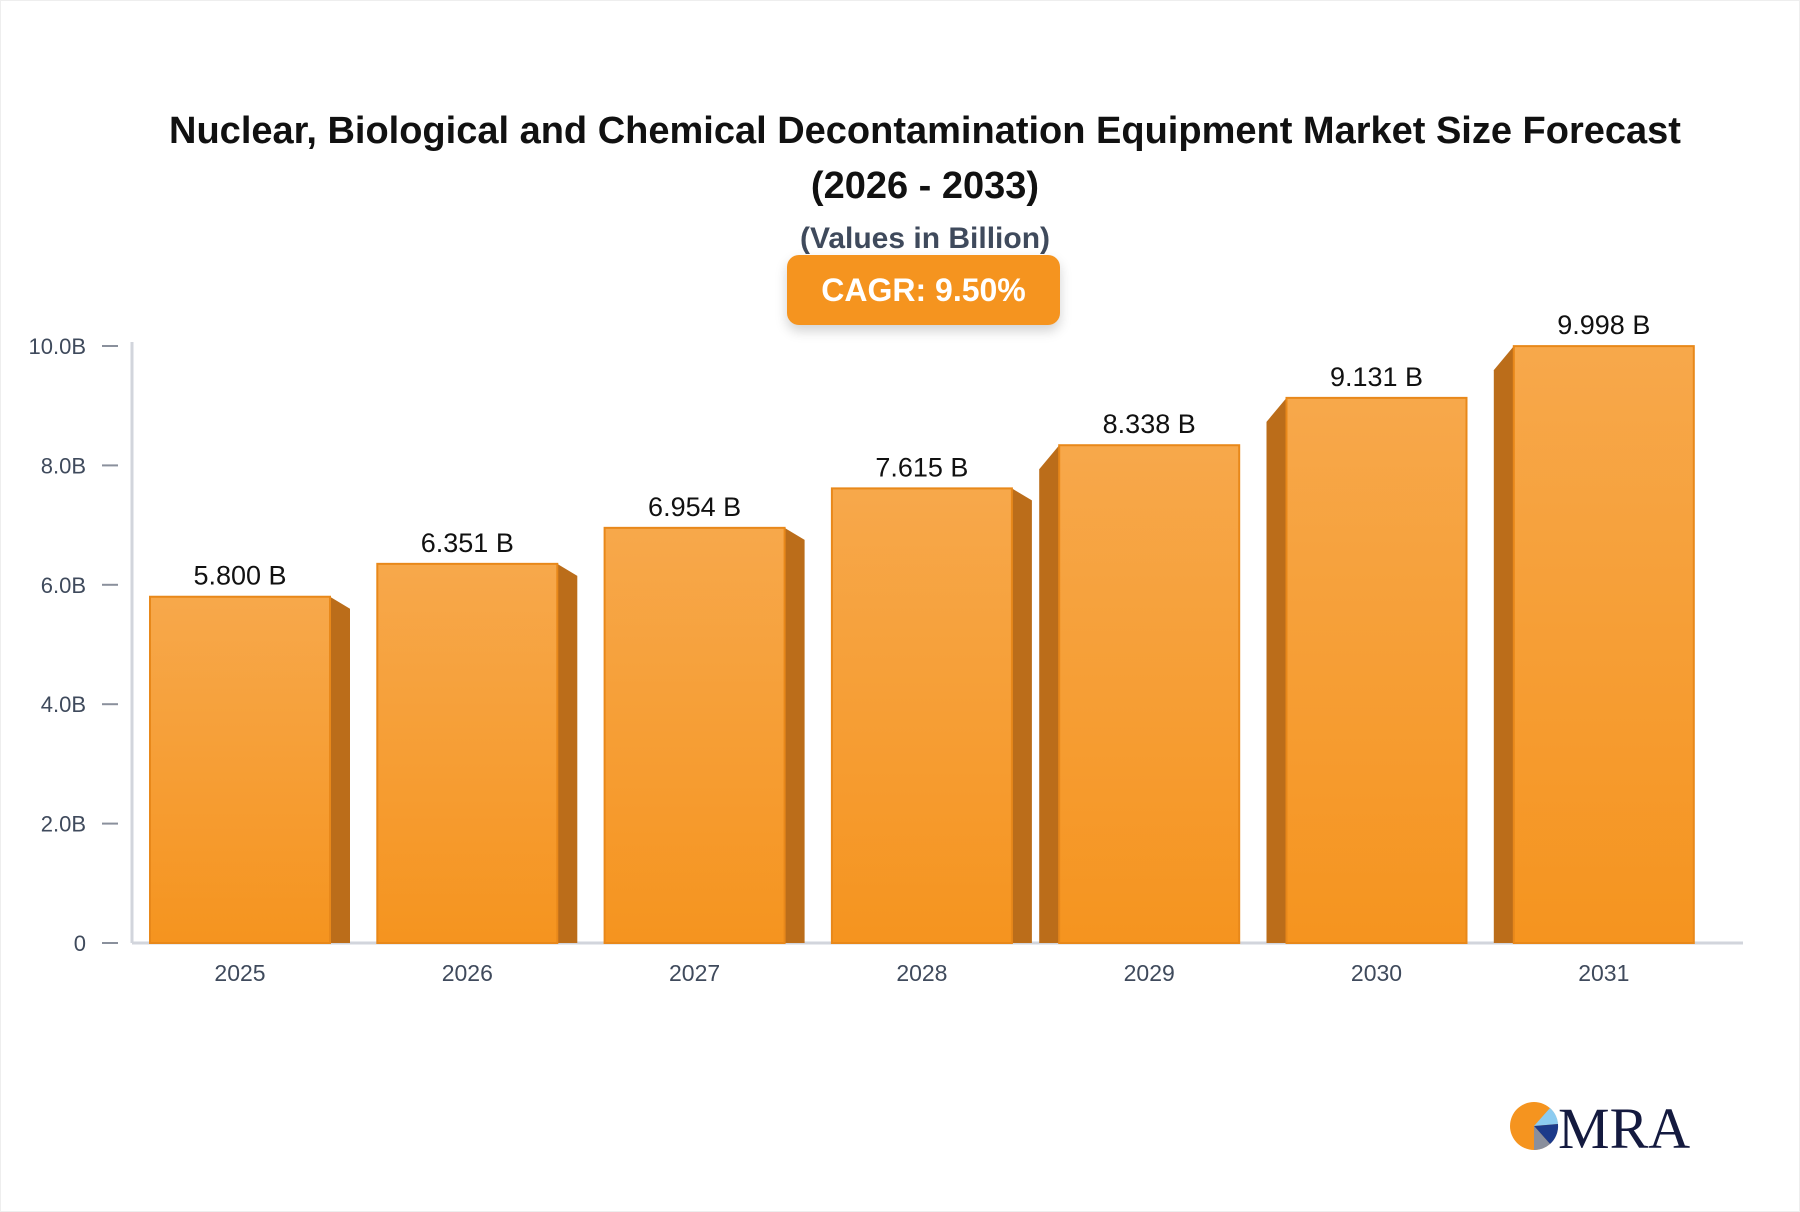 The height and width of the screenshot is (1212, 1800). Describe the element at coordinates (1603, 325) in the screenshot. I see `bar-value-label: 9.998 B` at that location.